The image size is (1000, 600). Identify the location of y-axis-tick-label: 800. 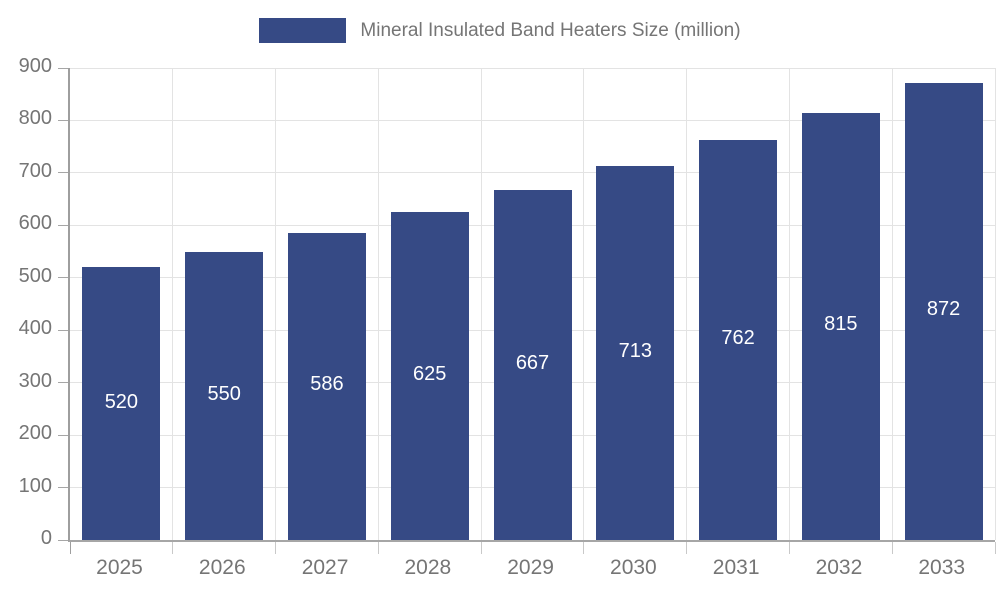
(35, 118).